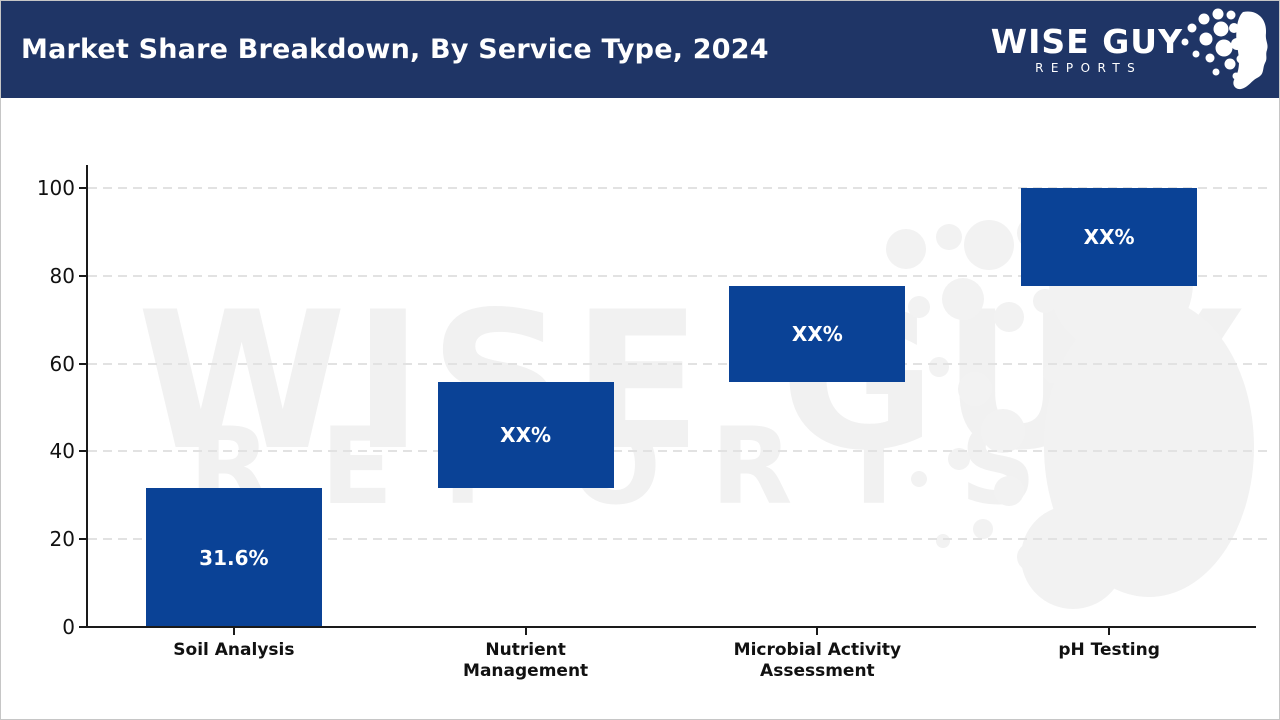 The image size is (1280, 720). Describe the element at coordinates (62, 451) in the screenshot. I see `y-tick-label-40: 40` at that location.